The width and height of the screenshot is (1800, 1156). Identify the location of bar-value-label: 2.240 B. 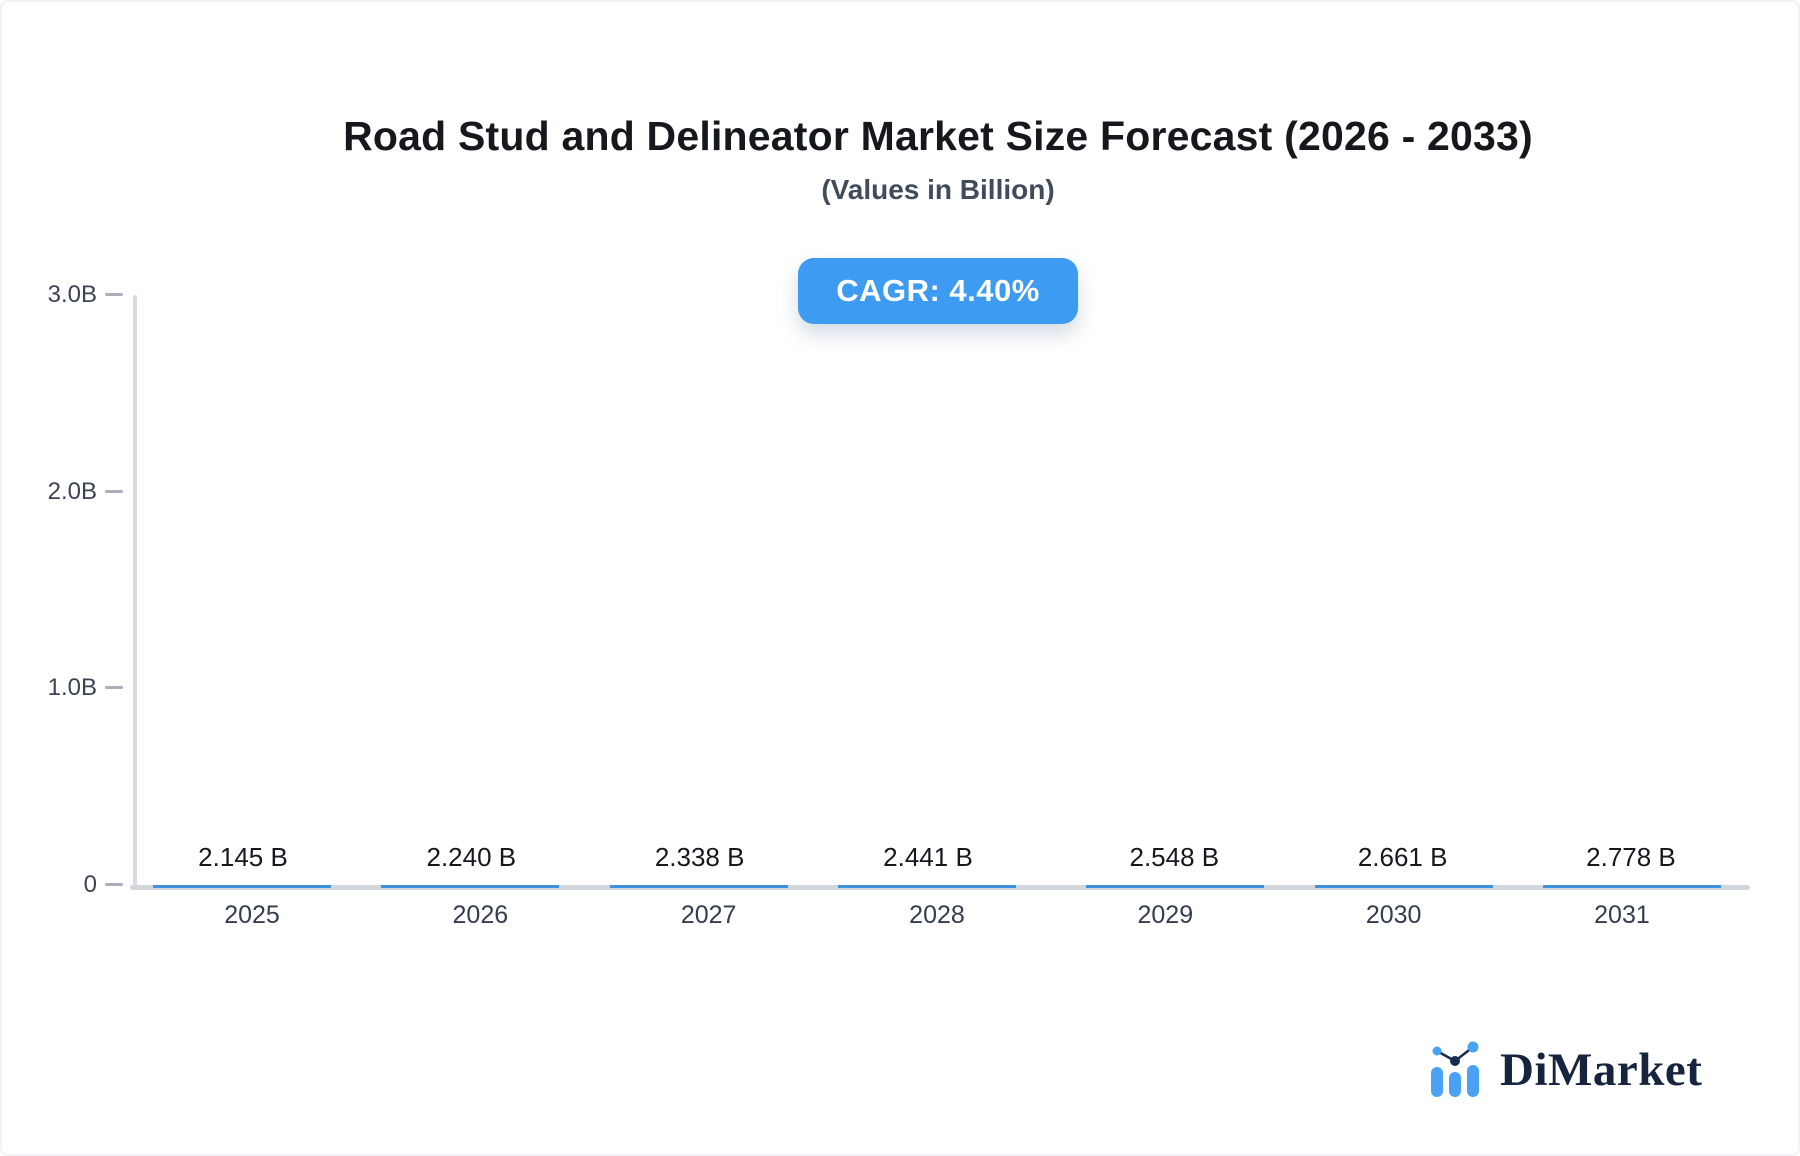
(471, 857).